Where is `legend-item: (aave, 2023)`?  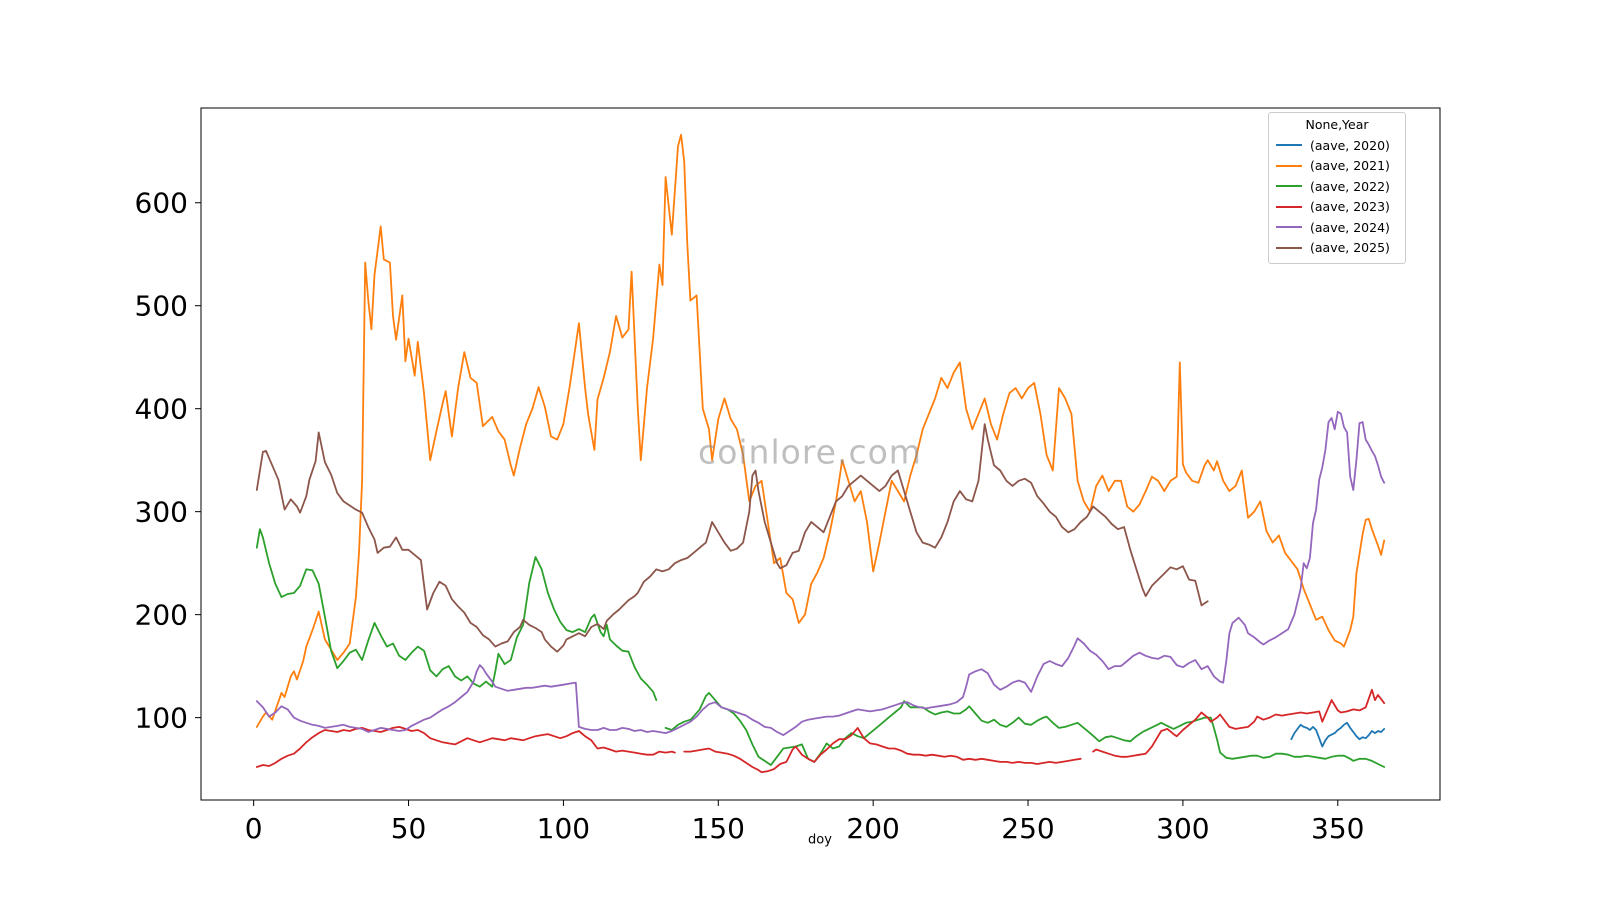 legend-item: (aave, 2023) is located at coordinates (1337, 207).